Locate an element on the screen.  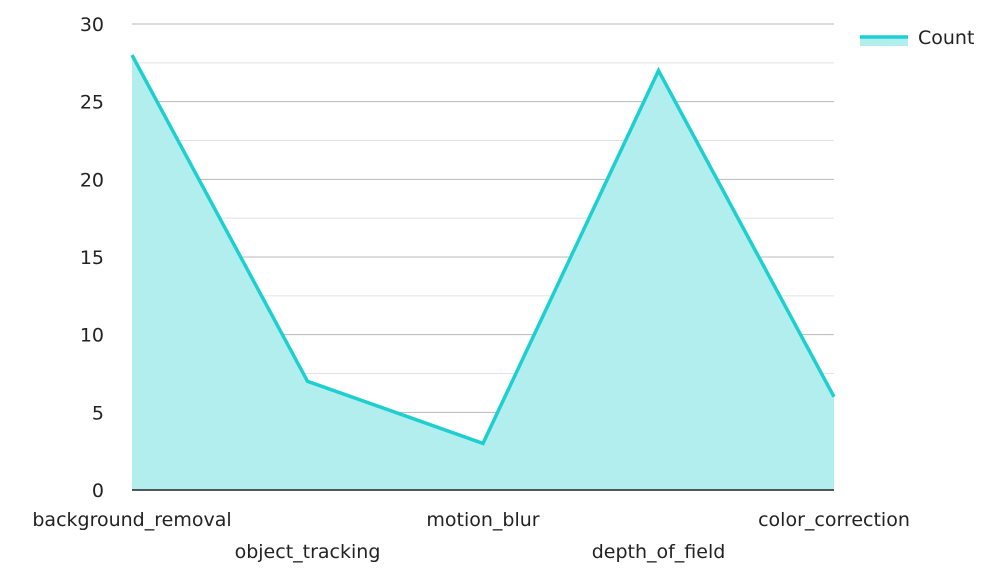
y-tick-label: 15 is located at coordinates (92, 258).